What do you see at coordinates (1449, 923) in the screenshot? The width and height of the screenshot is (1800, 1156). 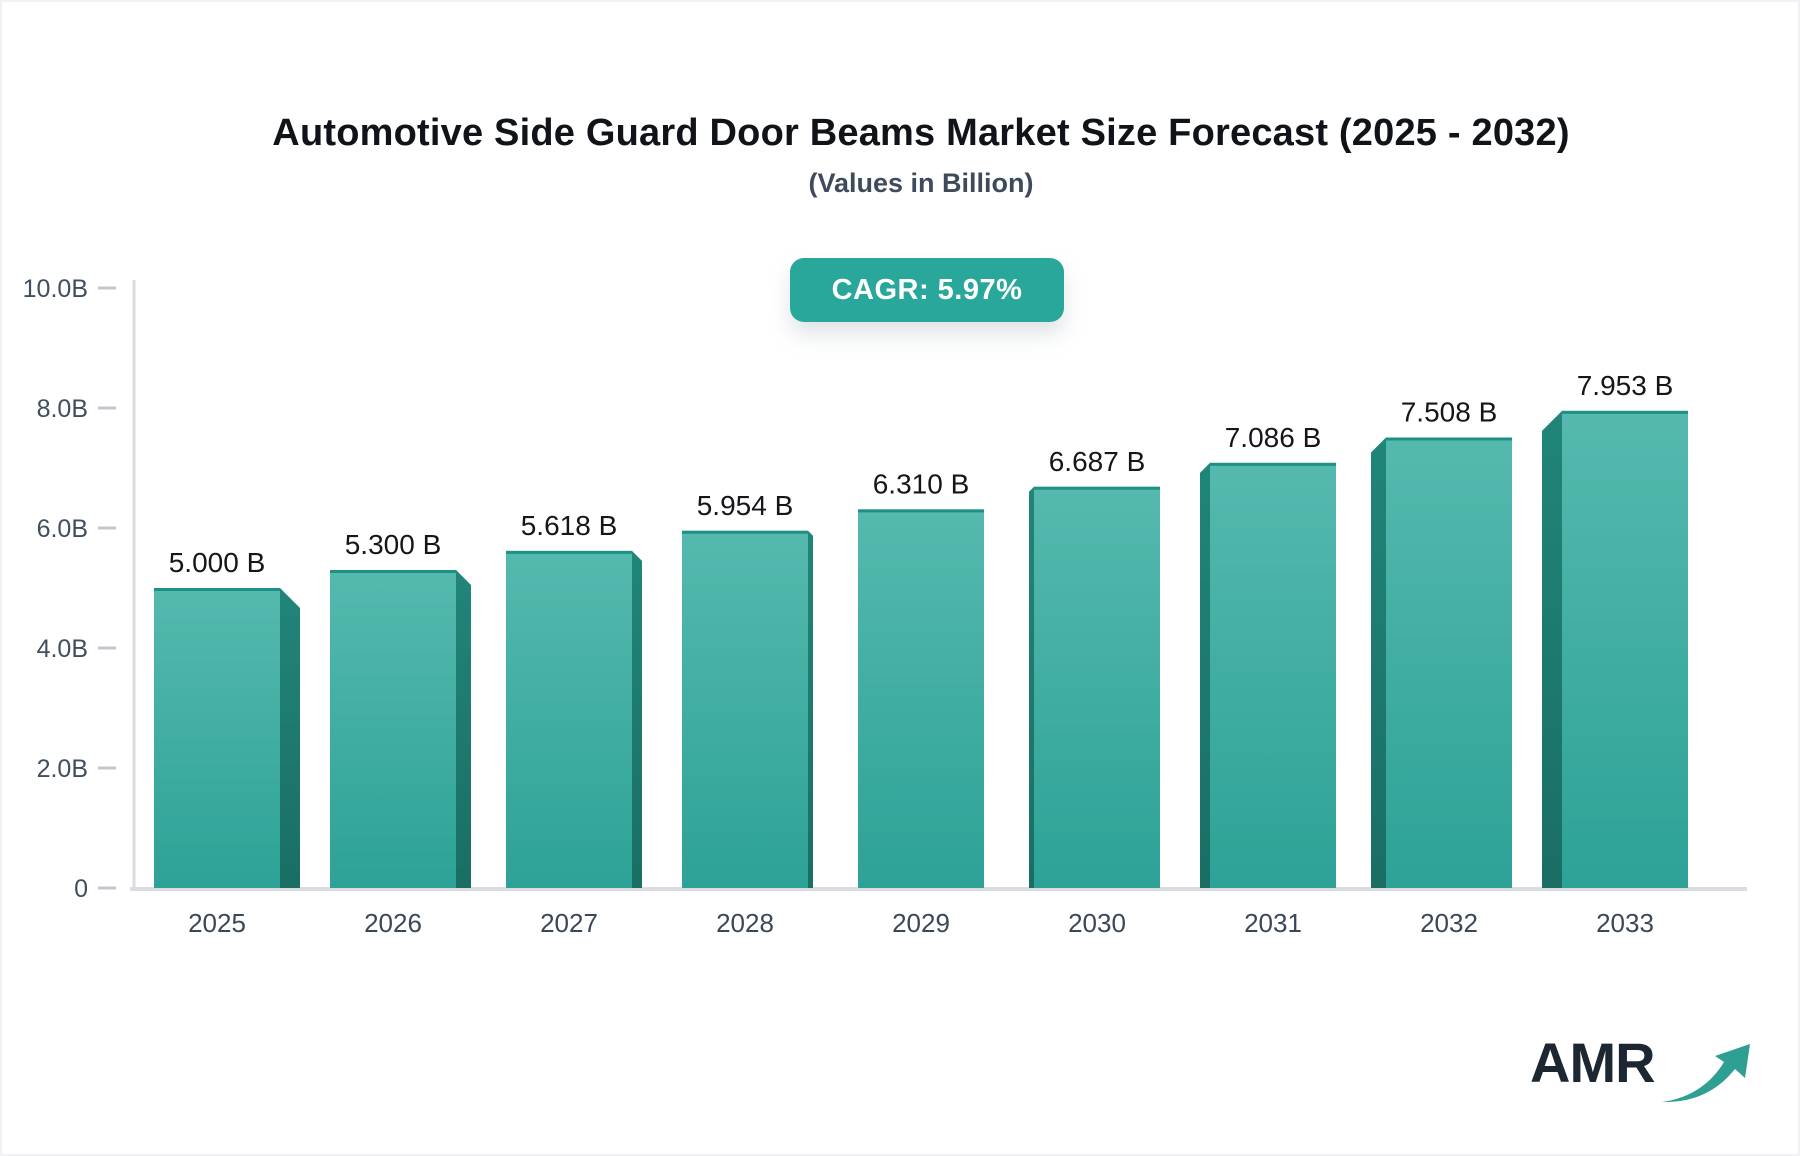 I see `x-axis-label: 2032` at bounding box center [1449, 923].